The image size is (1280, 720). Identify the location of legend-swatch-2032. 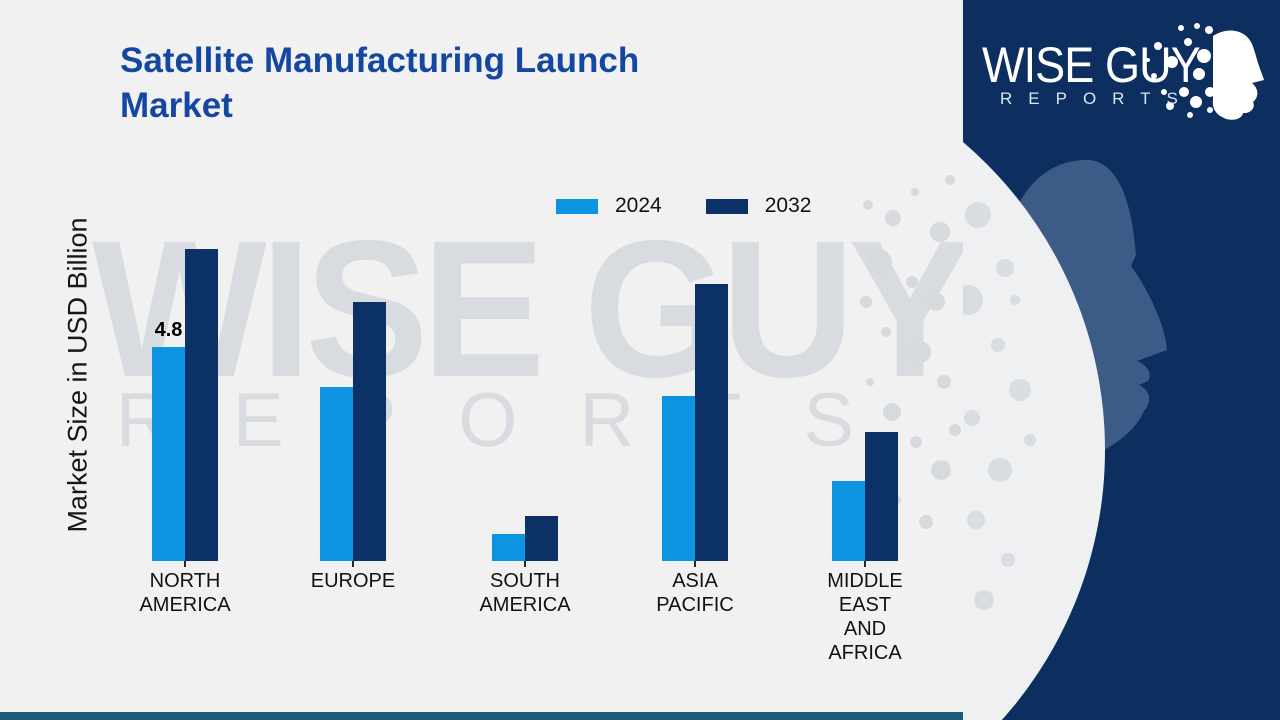
(726, 206).